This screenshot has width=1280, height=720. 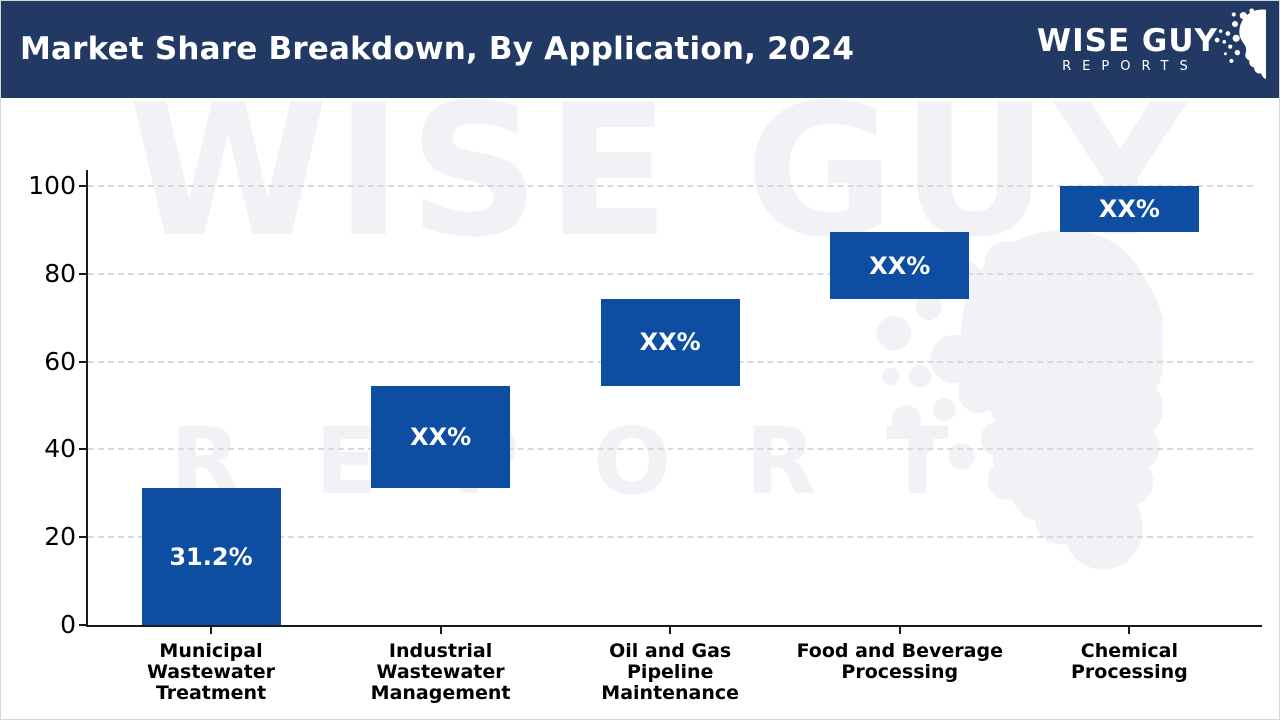 What do you see at coordinates (1130, 66) in the screenshot?
I see `logo-subtitle: REPORTS` at bounding box center [1130, 66].